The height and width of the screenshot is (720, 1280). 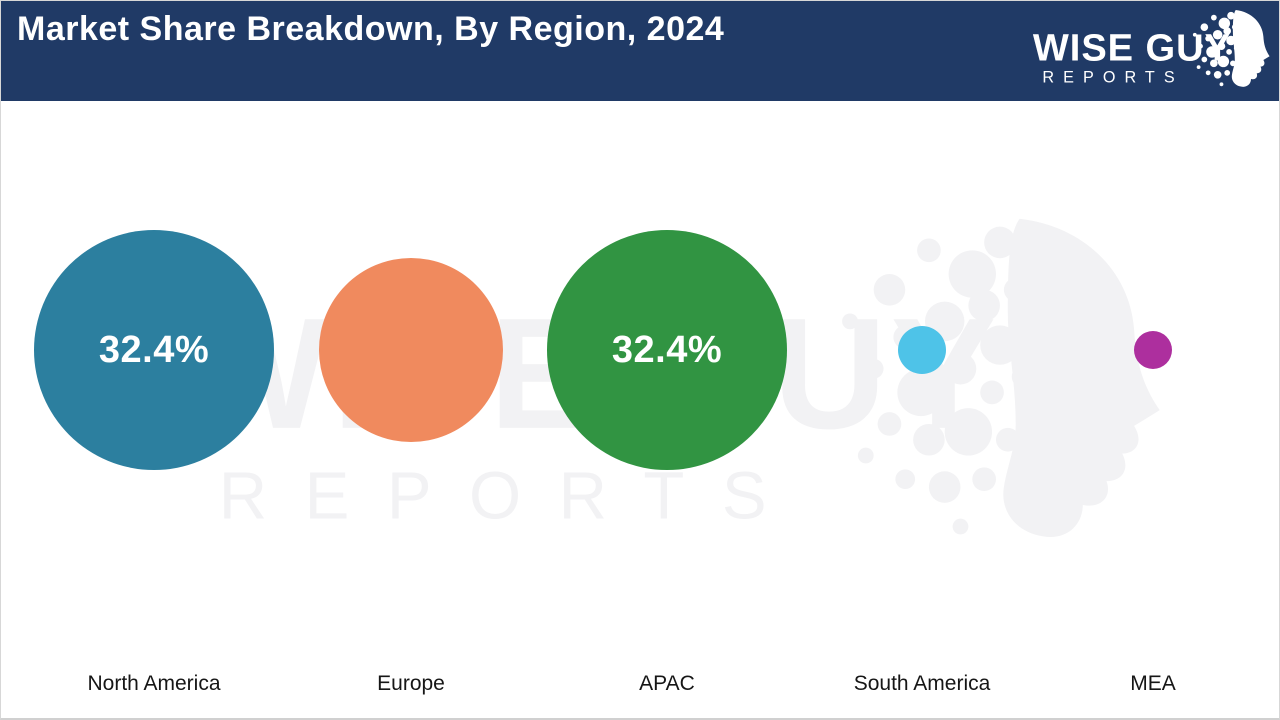 What do you see at coordinates (640, 51) in the screenshot?
I see `header-bar: Market Share Breakdown, By Region, 2024` at bounding box center [640, 51].